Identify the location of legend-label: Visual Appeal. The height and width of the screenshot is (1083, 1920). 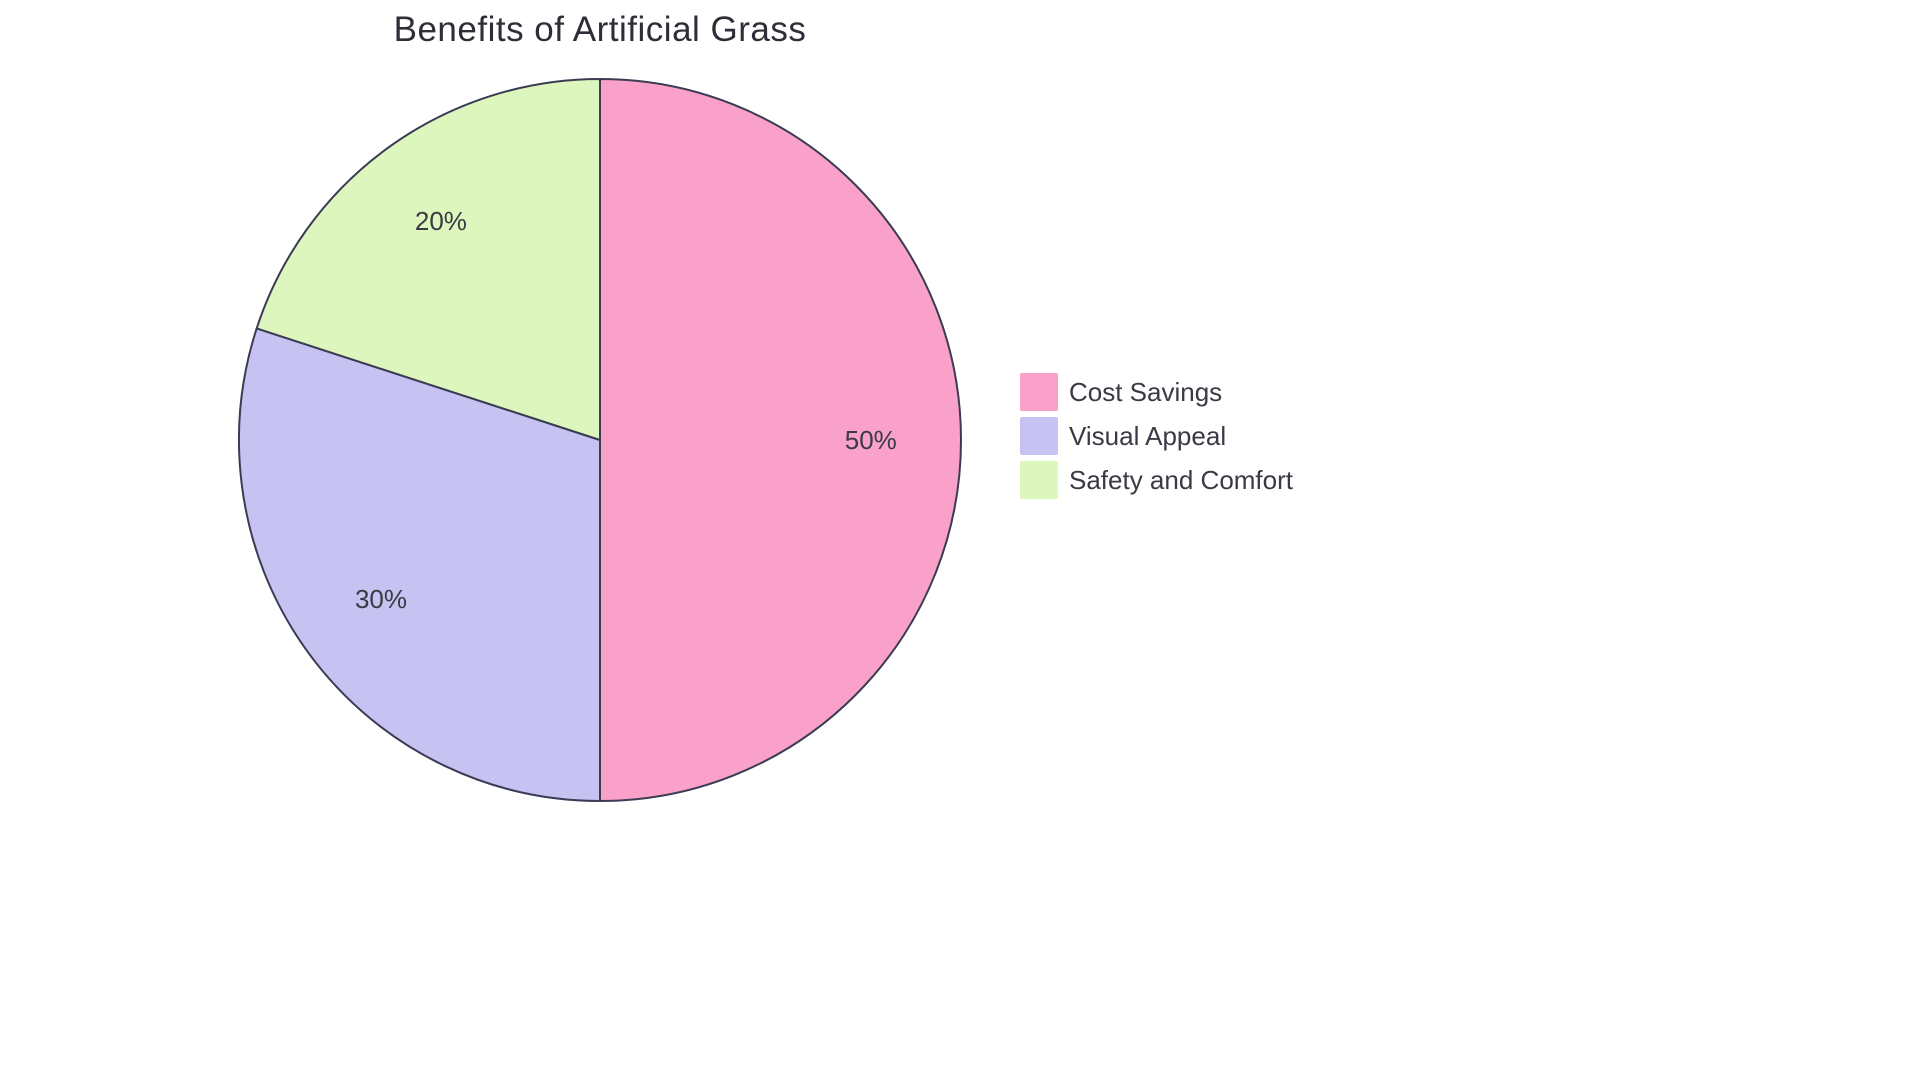
(1148, 435).